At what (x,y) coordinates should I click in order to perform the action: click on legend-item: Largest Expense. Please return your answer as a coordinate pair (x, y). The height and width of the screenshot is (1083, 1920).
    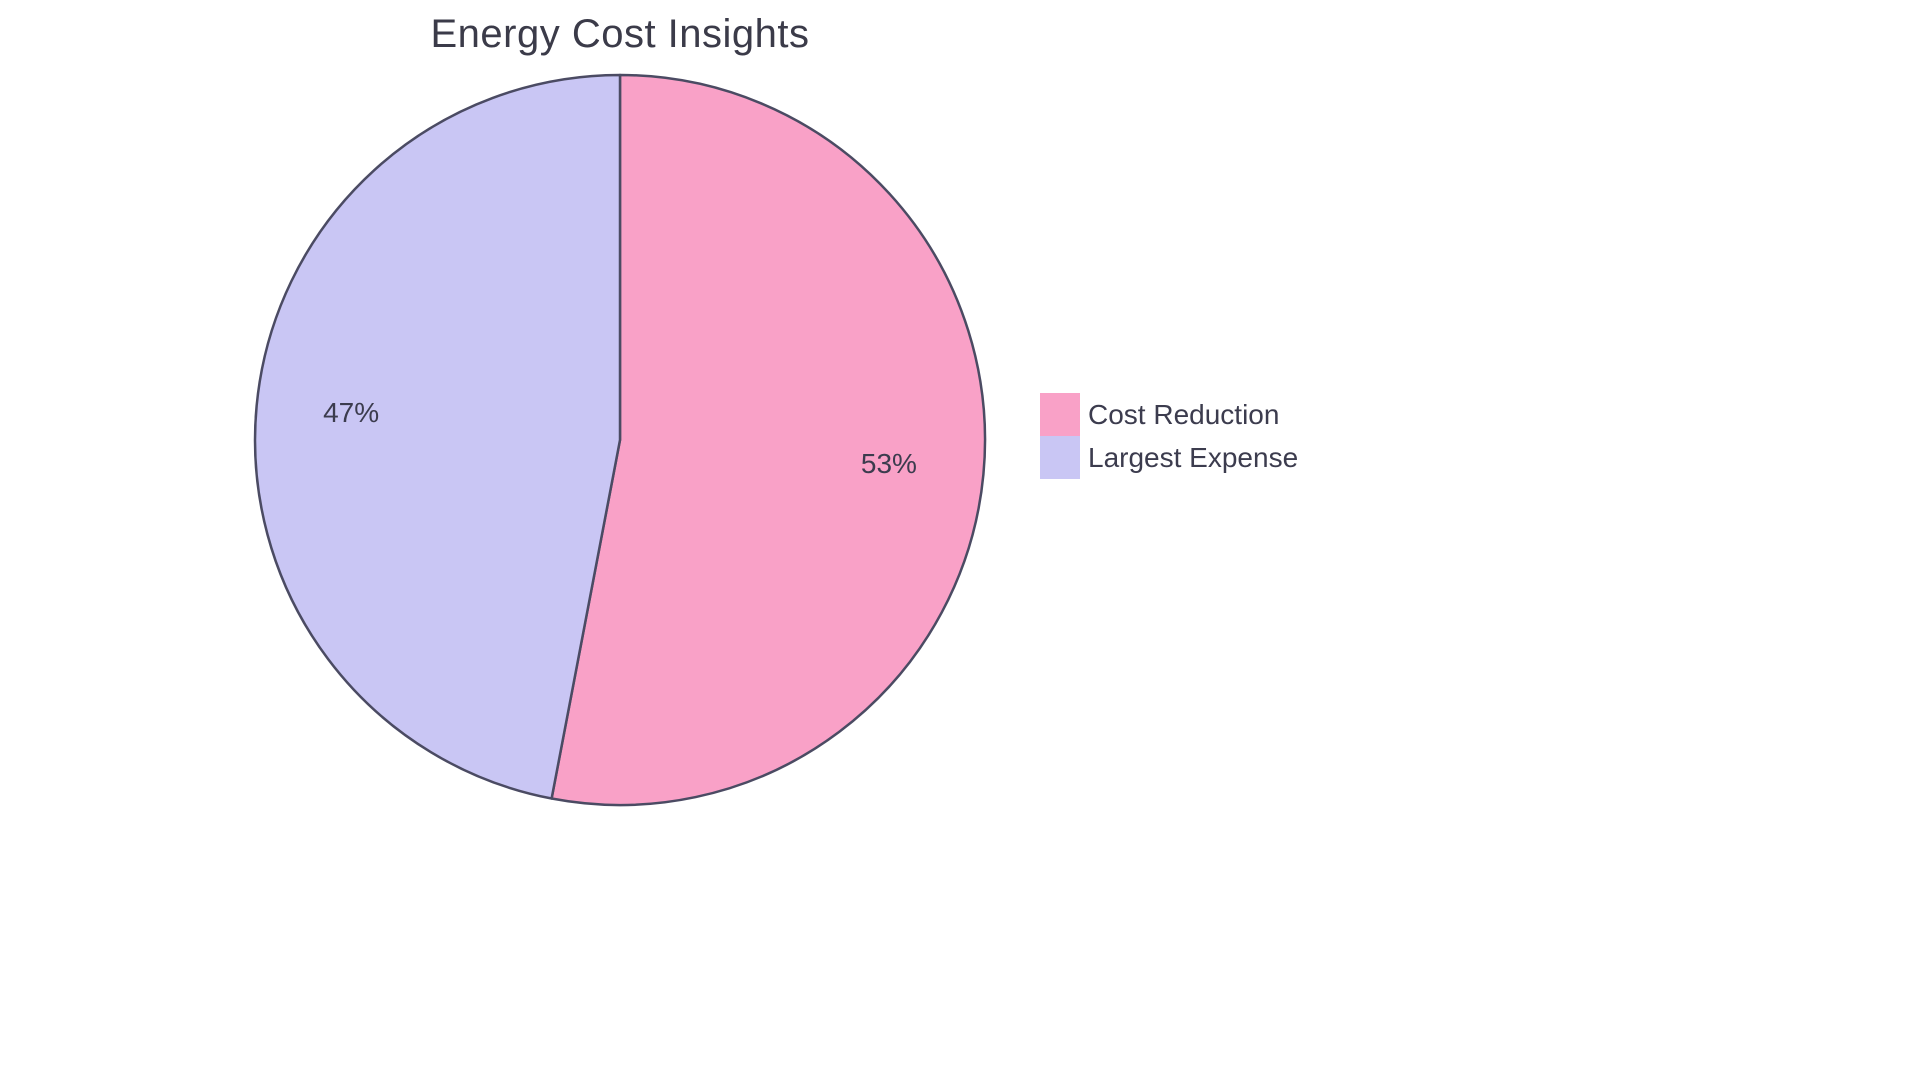
    Looking at the image, I should click on (1169, 457).